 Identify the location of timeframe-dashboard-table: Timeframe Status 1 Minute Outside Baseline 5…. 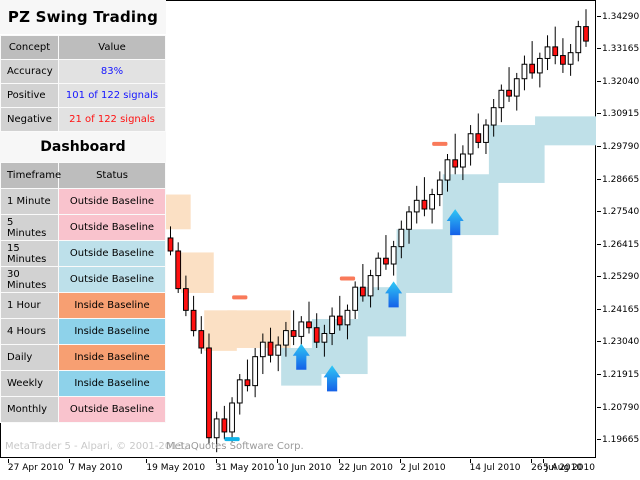
(83, 292).